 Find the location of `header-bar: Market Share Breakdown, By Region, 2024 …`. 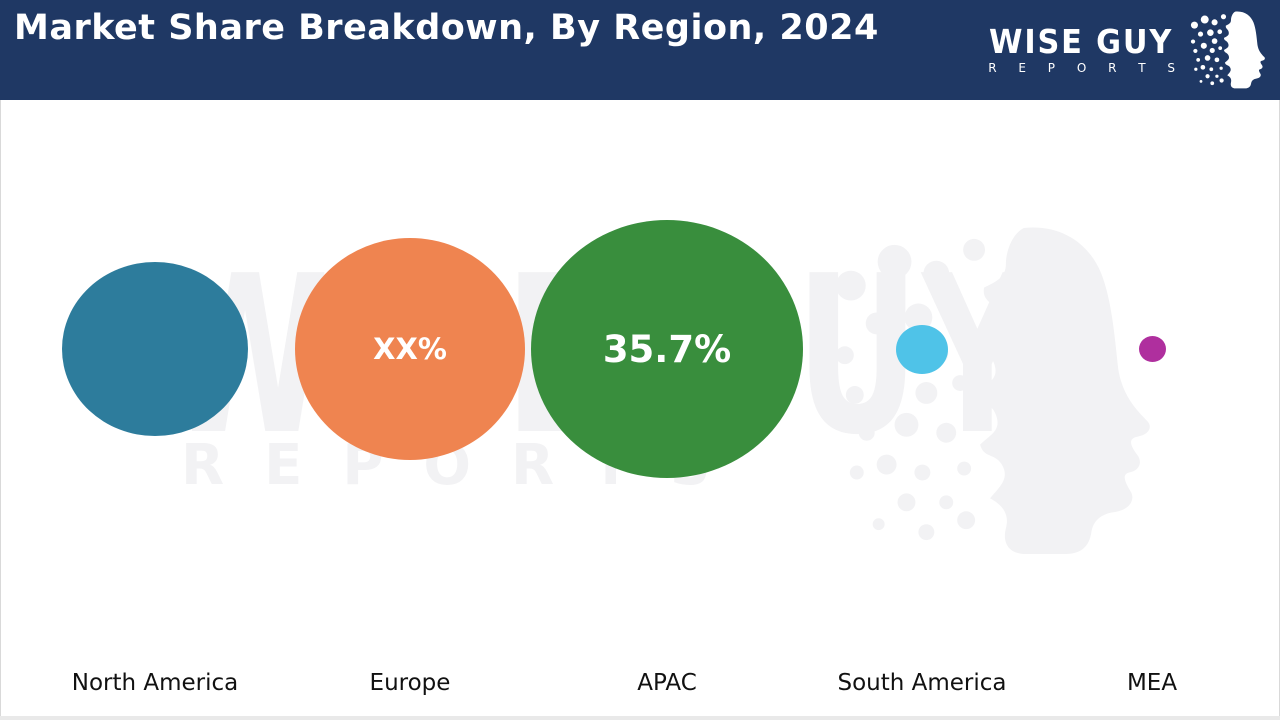

header-bar: Market Share Breakdown, By Region, 2024 … is located at coordinates (640, 50).